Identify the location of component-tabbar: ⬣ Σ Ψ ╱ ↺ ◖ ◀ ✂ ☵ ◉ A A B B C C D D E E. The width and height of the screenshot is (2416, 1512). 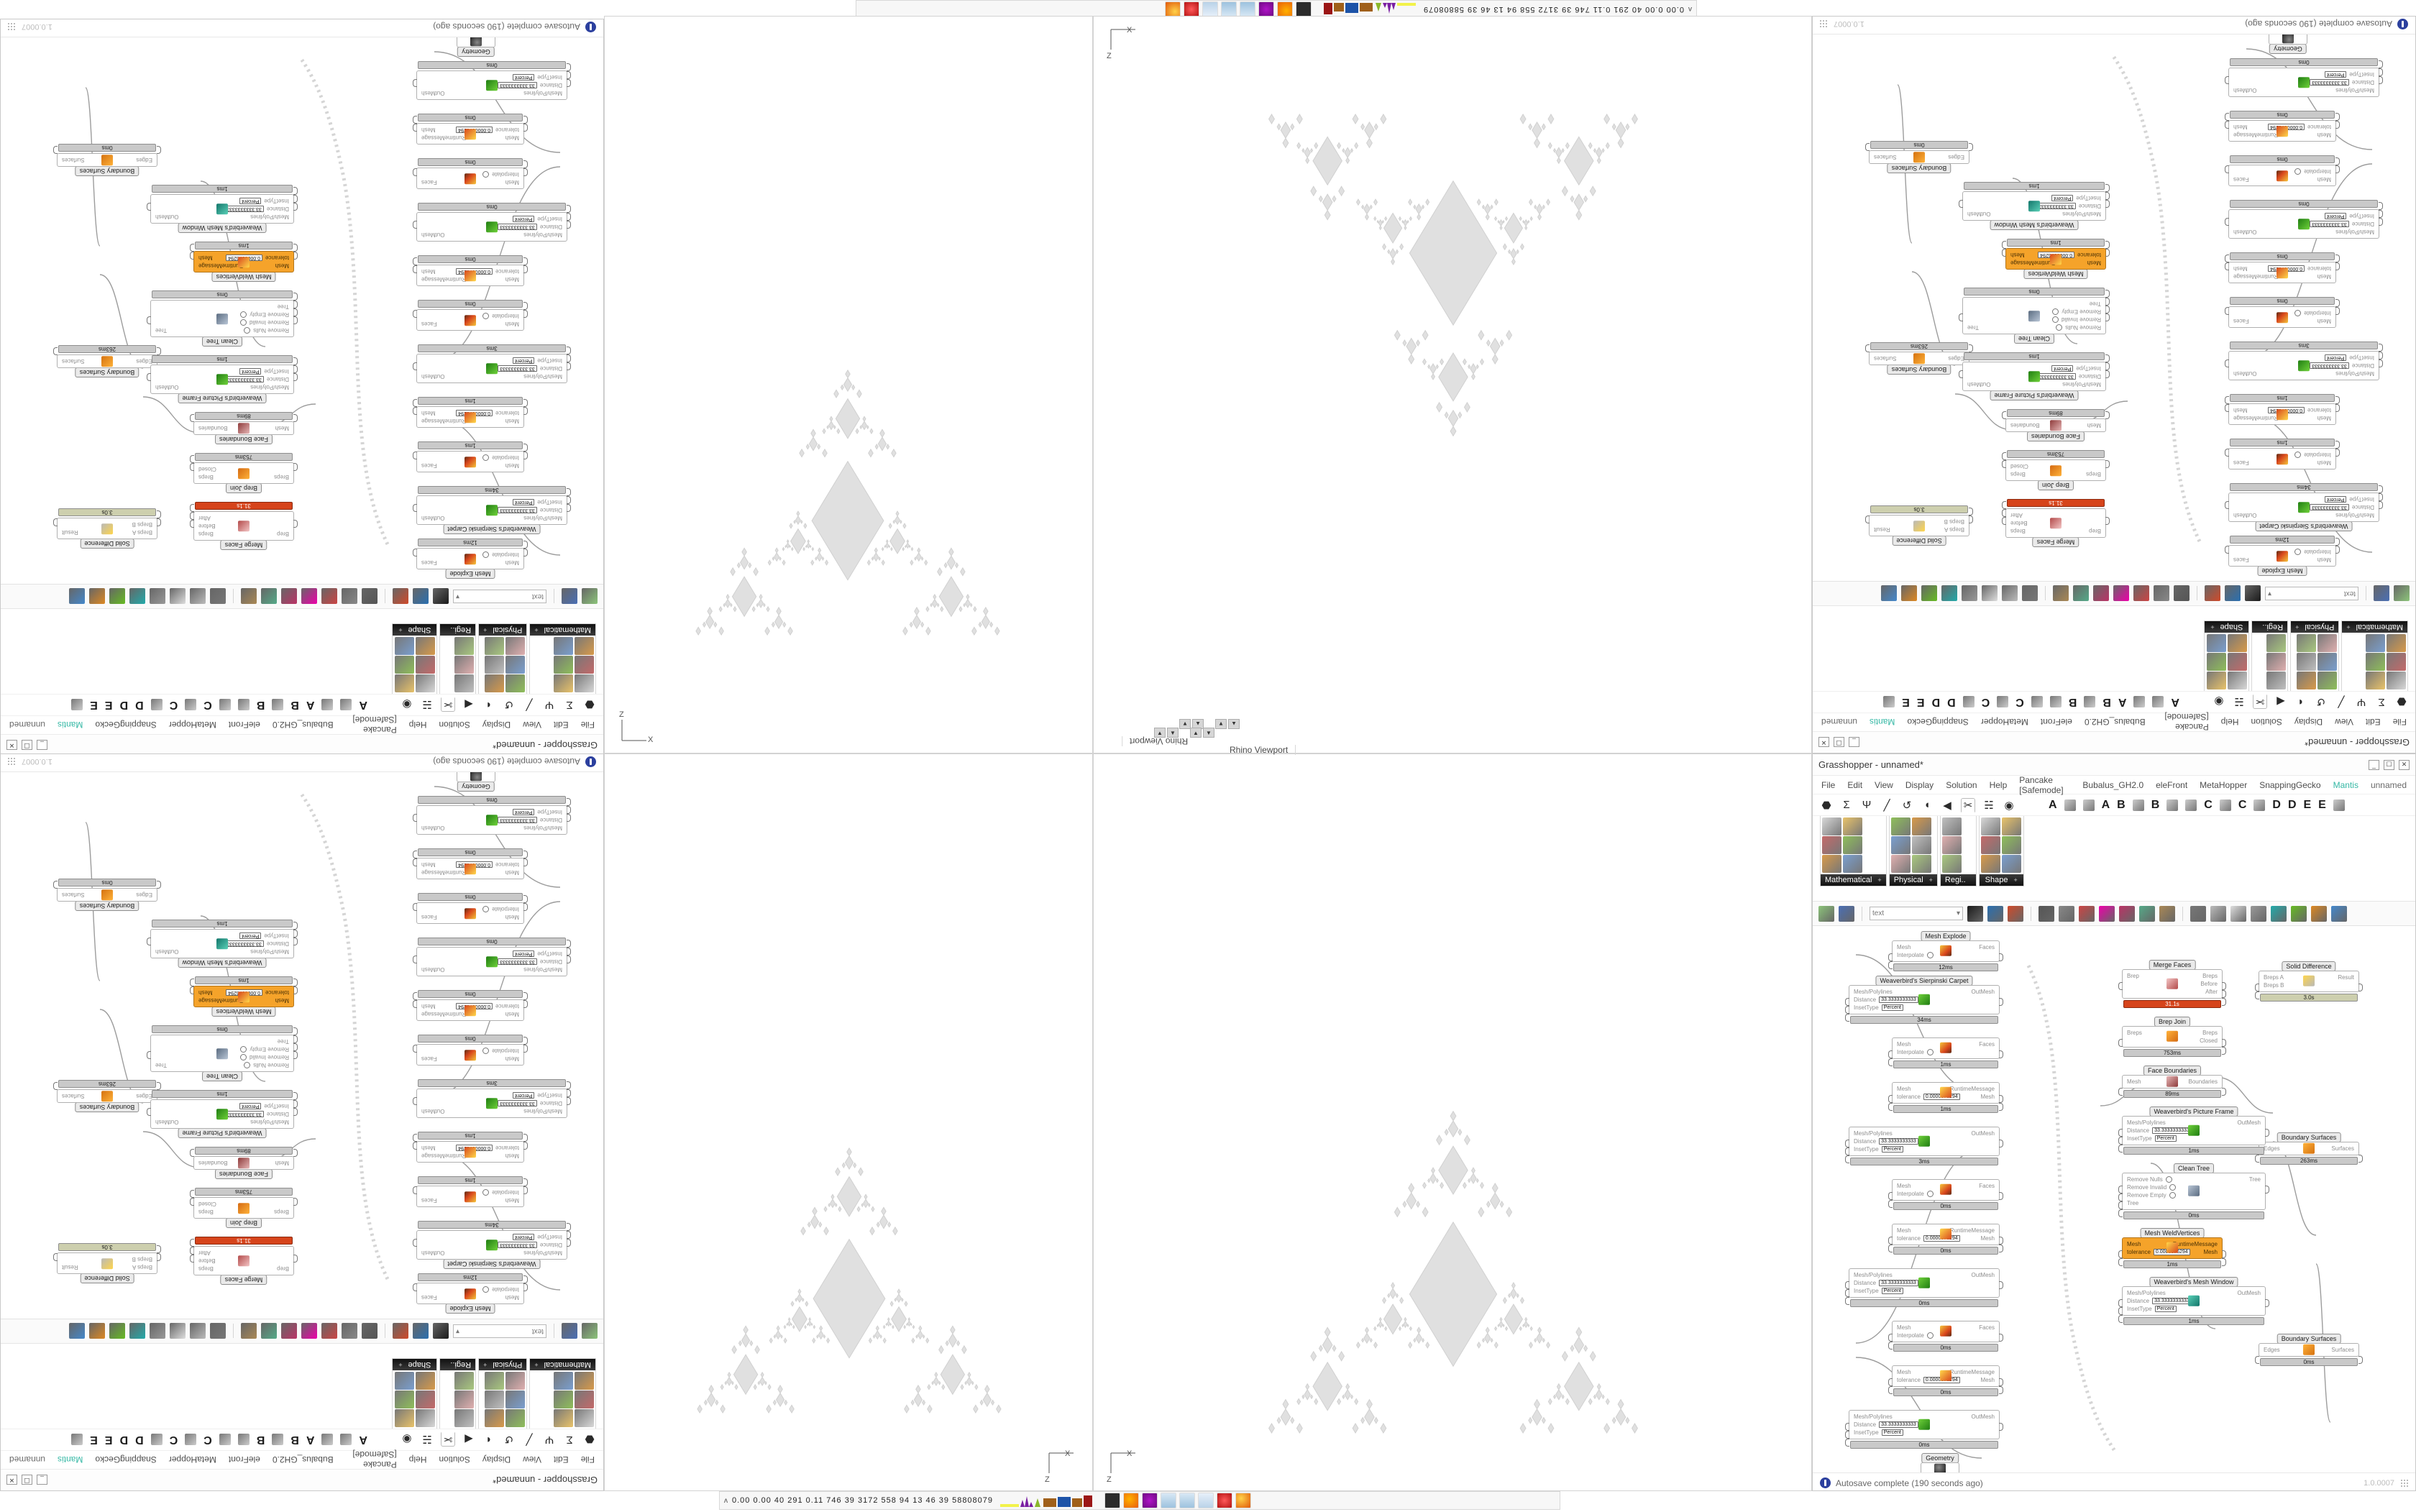
(302, 704).